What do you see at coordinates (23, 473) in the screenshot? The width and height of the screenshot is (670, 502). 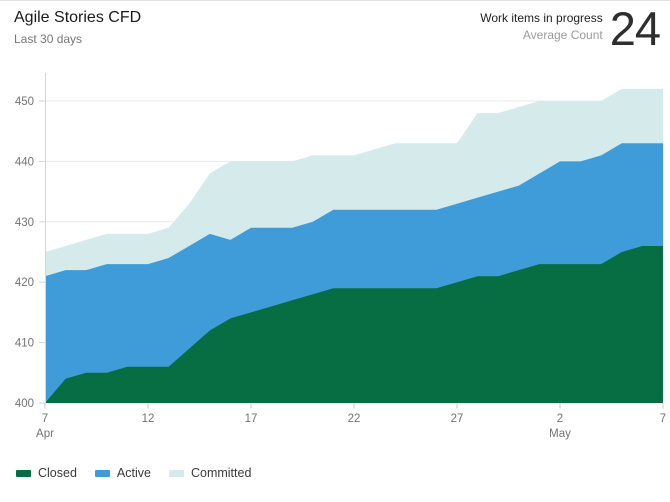 I see `closed-swatch-icon` at bounding box center [23, 473].